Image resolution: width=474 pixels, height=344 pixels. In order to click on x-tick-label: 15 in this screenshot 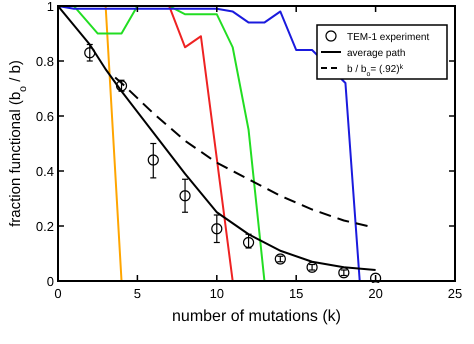, I will do `click(296, 293)`.